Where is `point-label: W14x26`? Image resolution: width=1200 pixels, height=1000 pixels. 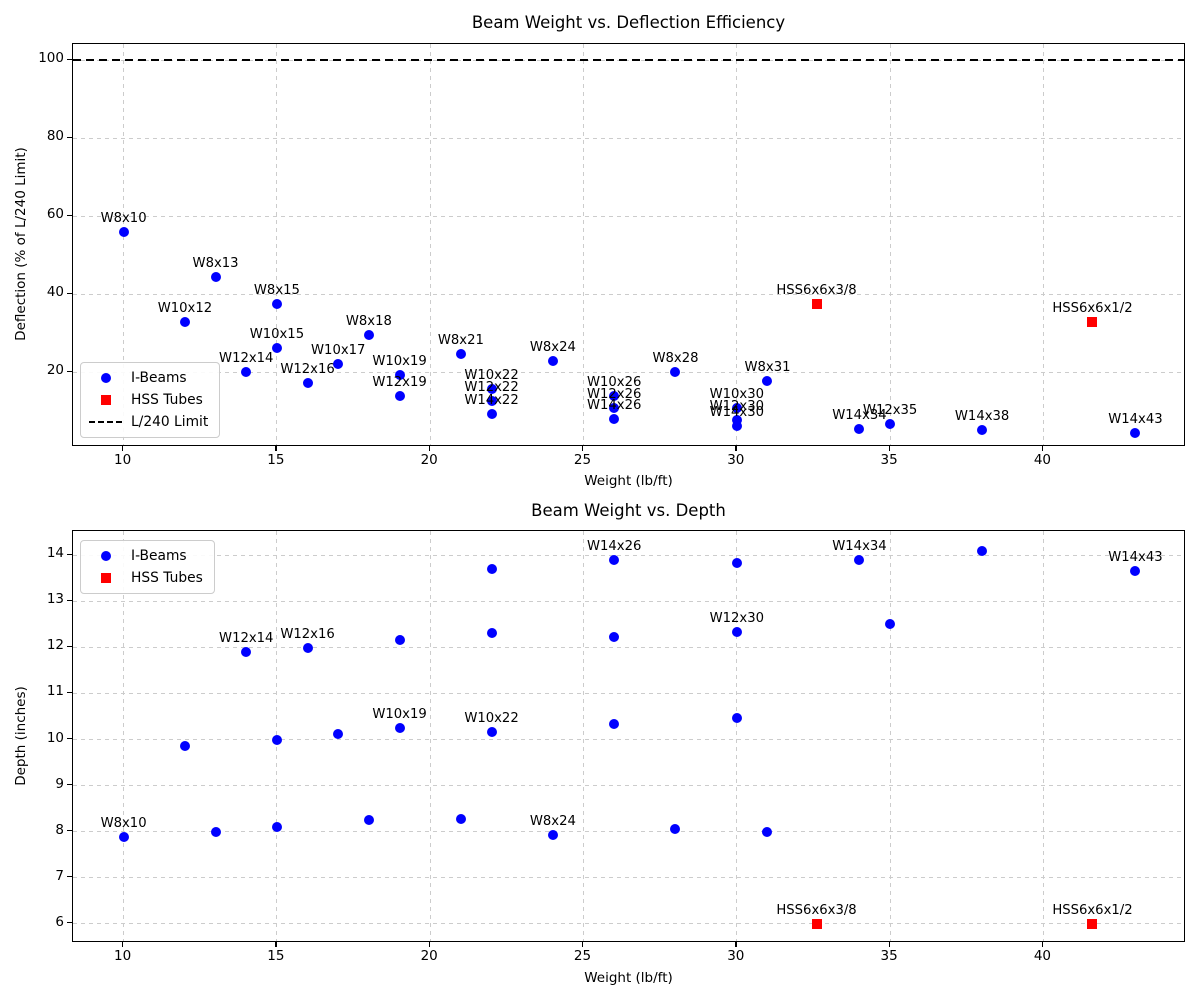 point-label: W14x26 is located at coordinates (614, 405).